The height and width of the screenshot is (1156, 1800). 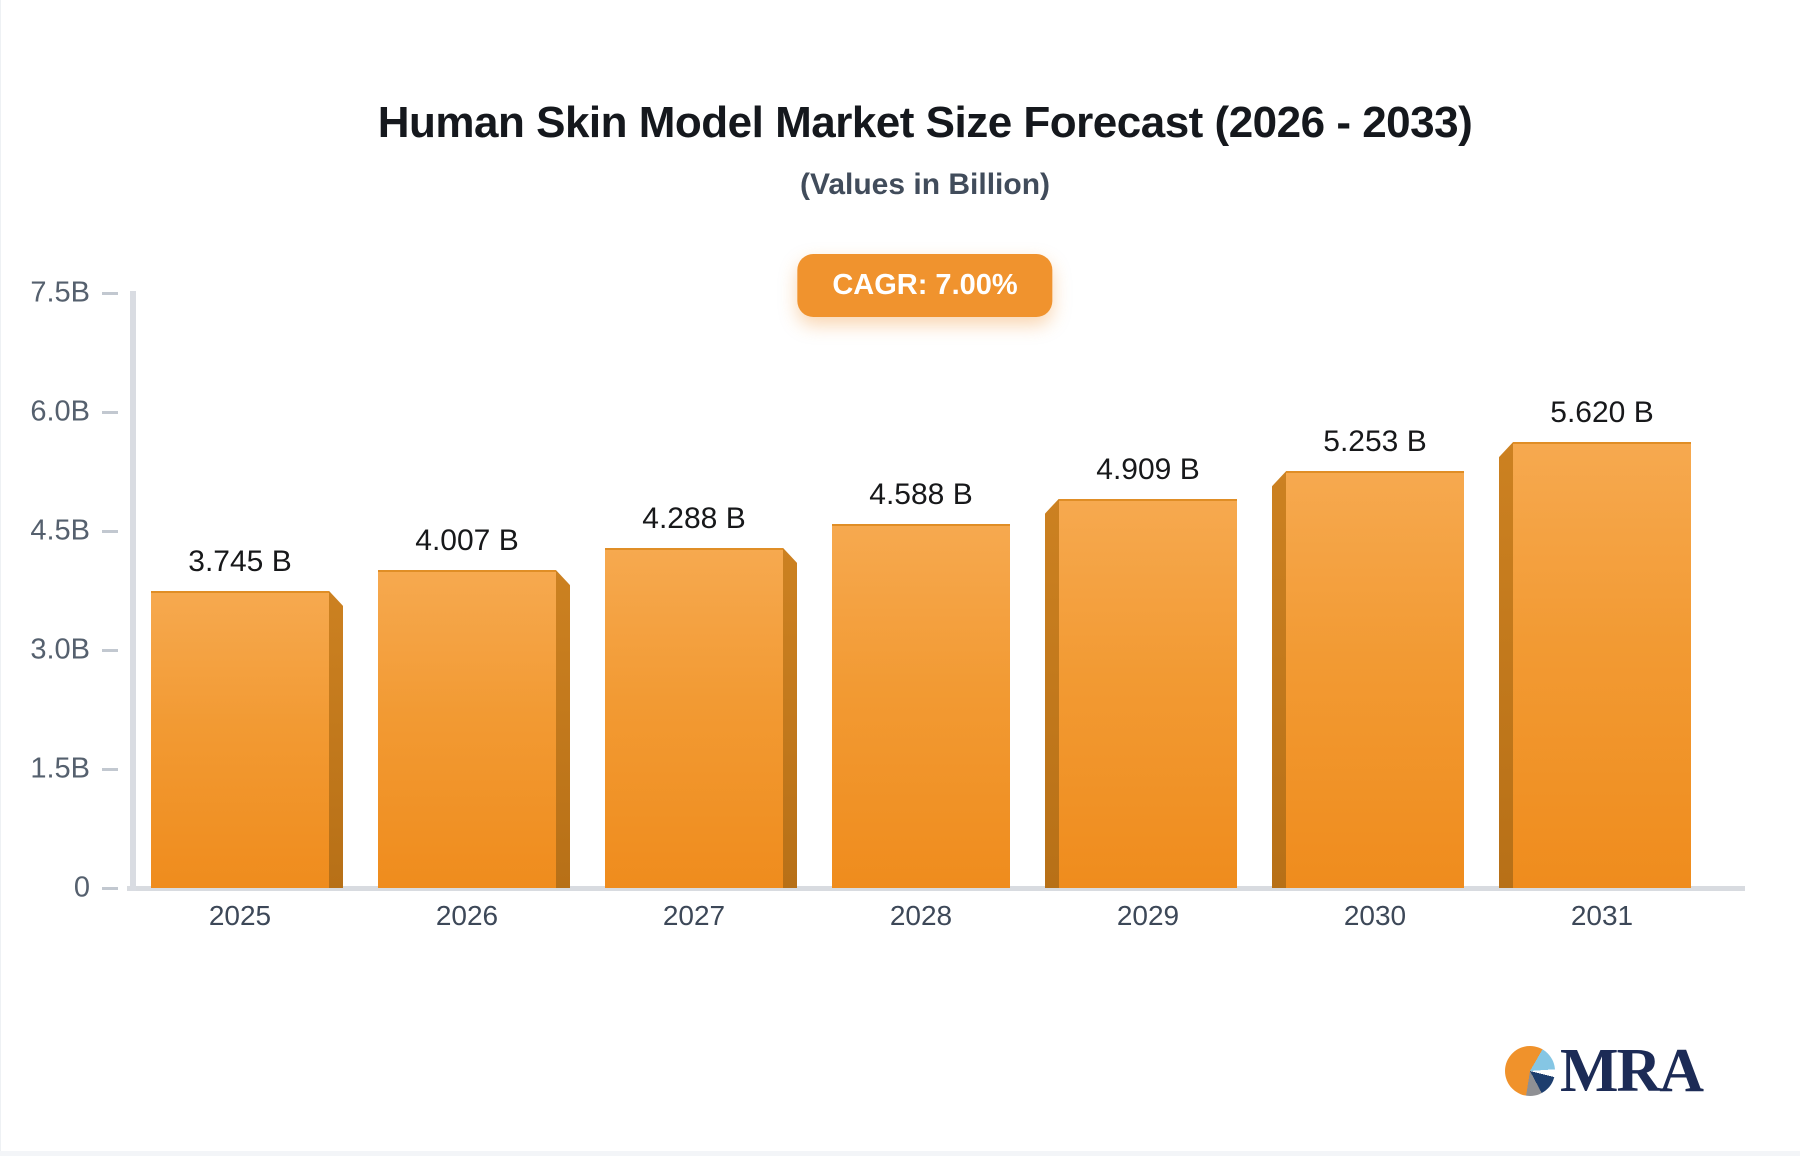 What do you see at coordinates (921, 915) in the screenshot?
I see `x-tick-2028: 2028` at bounding box center [921, 915].